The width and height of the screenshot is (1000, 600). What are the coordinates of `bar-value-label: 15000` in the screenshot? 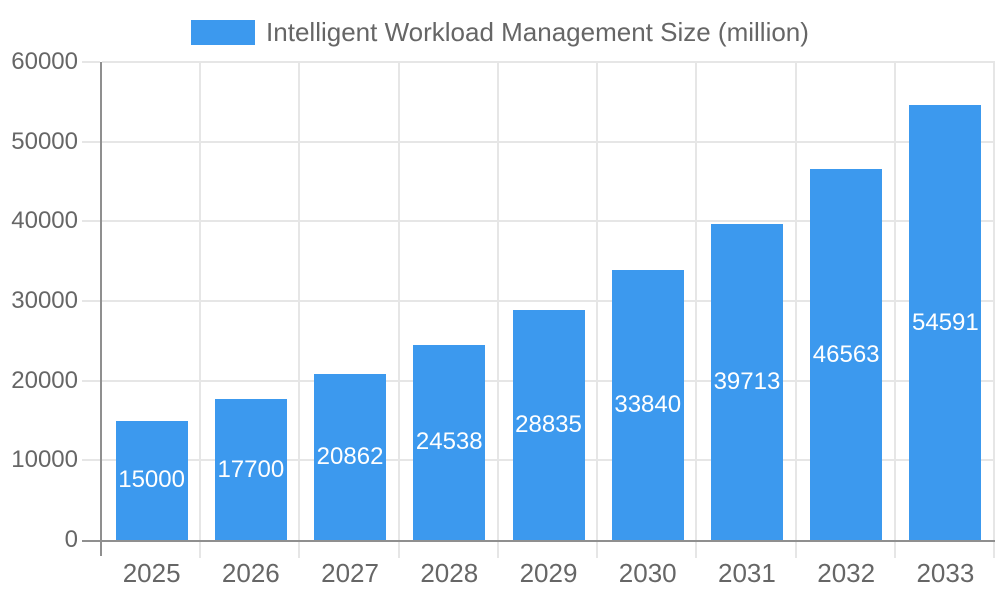 It's located at (151, 480).